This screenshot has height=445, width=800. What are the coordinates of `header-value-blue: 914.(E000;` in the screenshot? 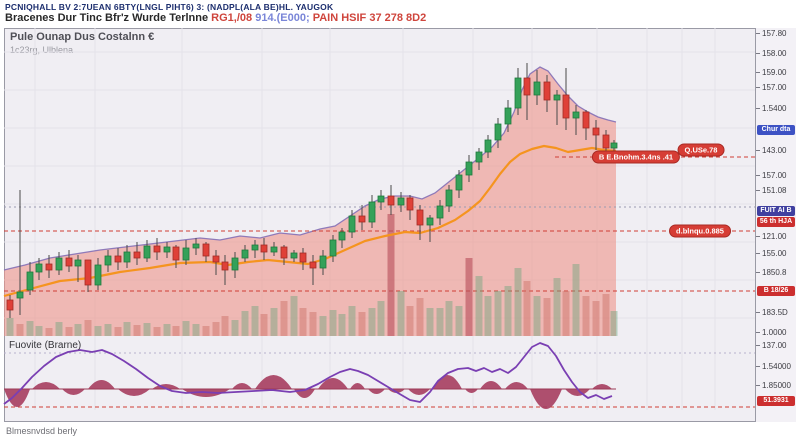 It's located at (282, 18).